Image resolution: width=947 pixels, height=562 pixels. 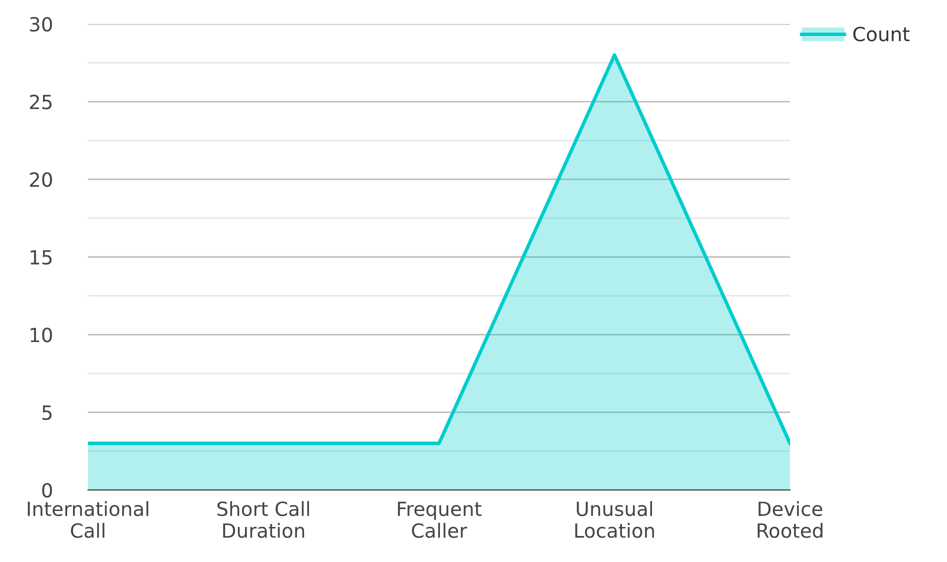 I want to click on y-tick-label: 5, so click(x=47, y=413).